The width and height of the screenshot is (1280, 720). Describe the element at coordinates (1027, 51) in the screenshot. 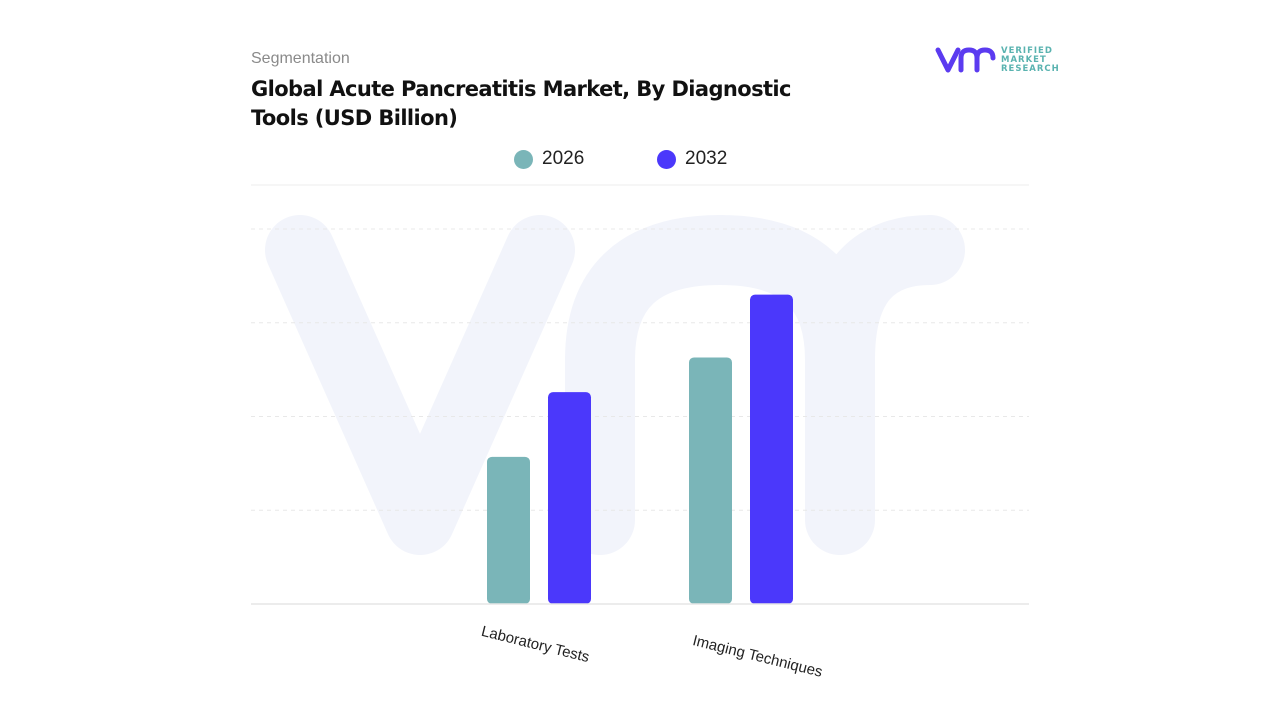

I see `svg-text: VERIFIED` at that location.